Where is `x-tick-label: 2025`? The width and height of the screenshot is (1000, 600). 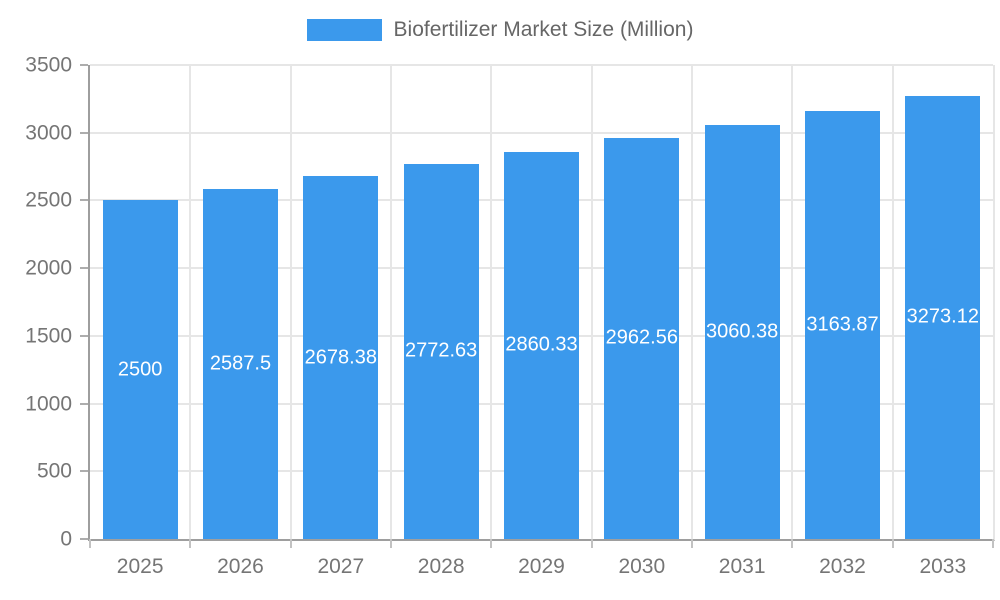 x-tick-label: 2025 is located at coordinates (140, 566).